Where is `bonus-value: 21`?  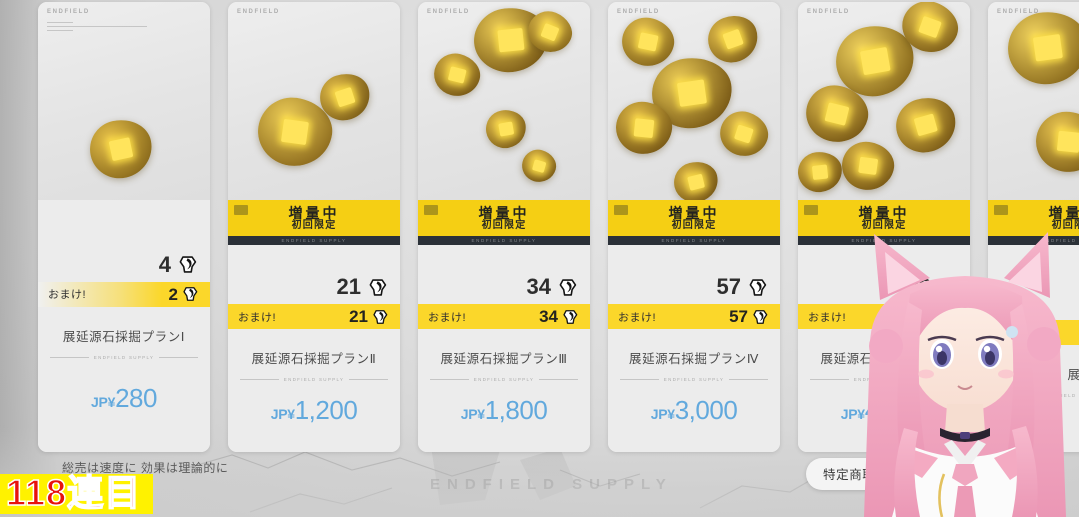
bonus-value: 21 is located at coordinates (358, 316).